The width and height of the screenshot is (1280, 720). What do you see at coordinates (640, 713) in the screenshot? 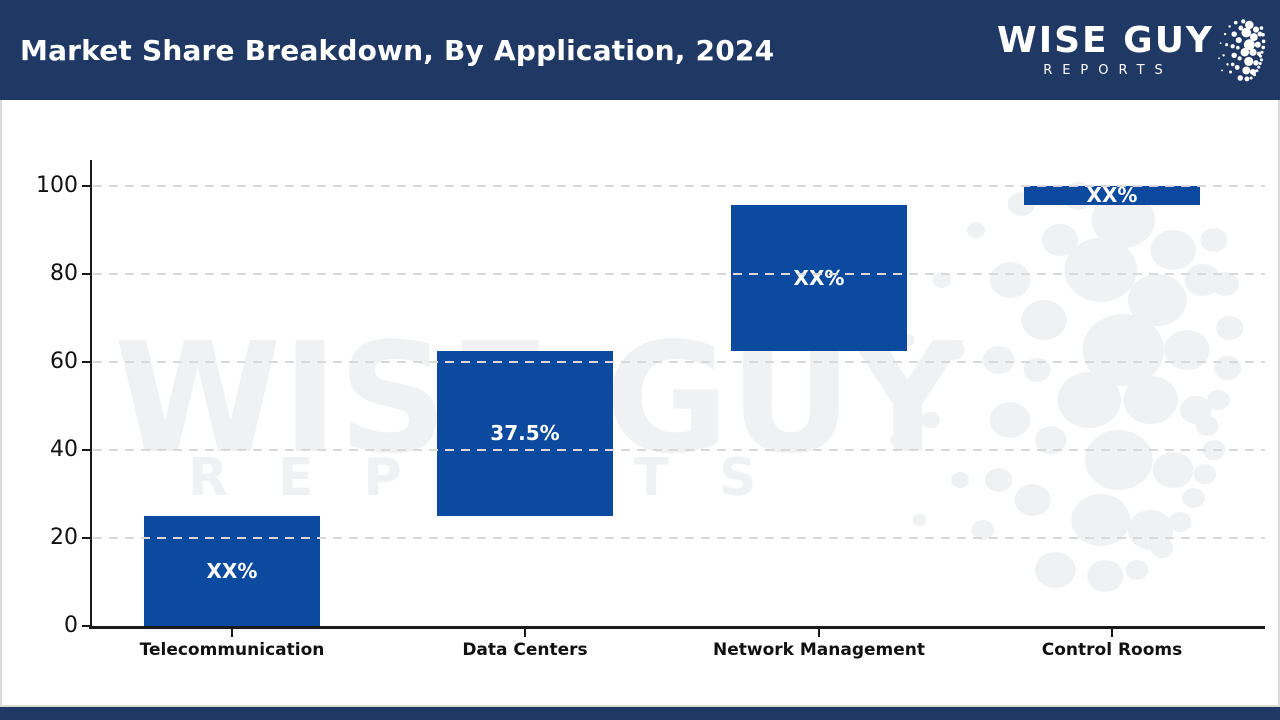
I see `footer-bar` at bounding box center [640, 713].